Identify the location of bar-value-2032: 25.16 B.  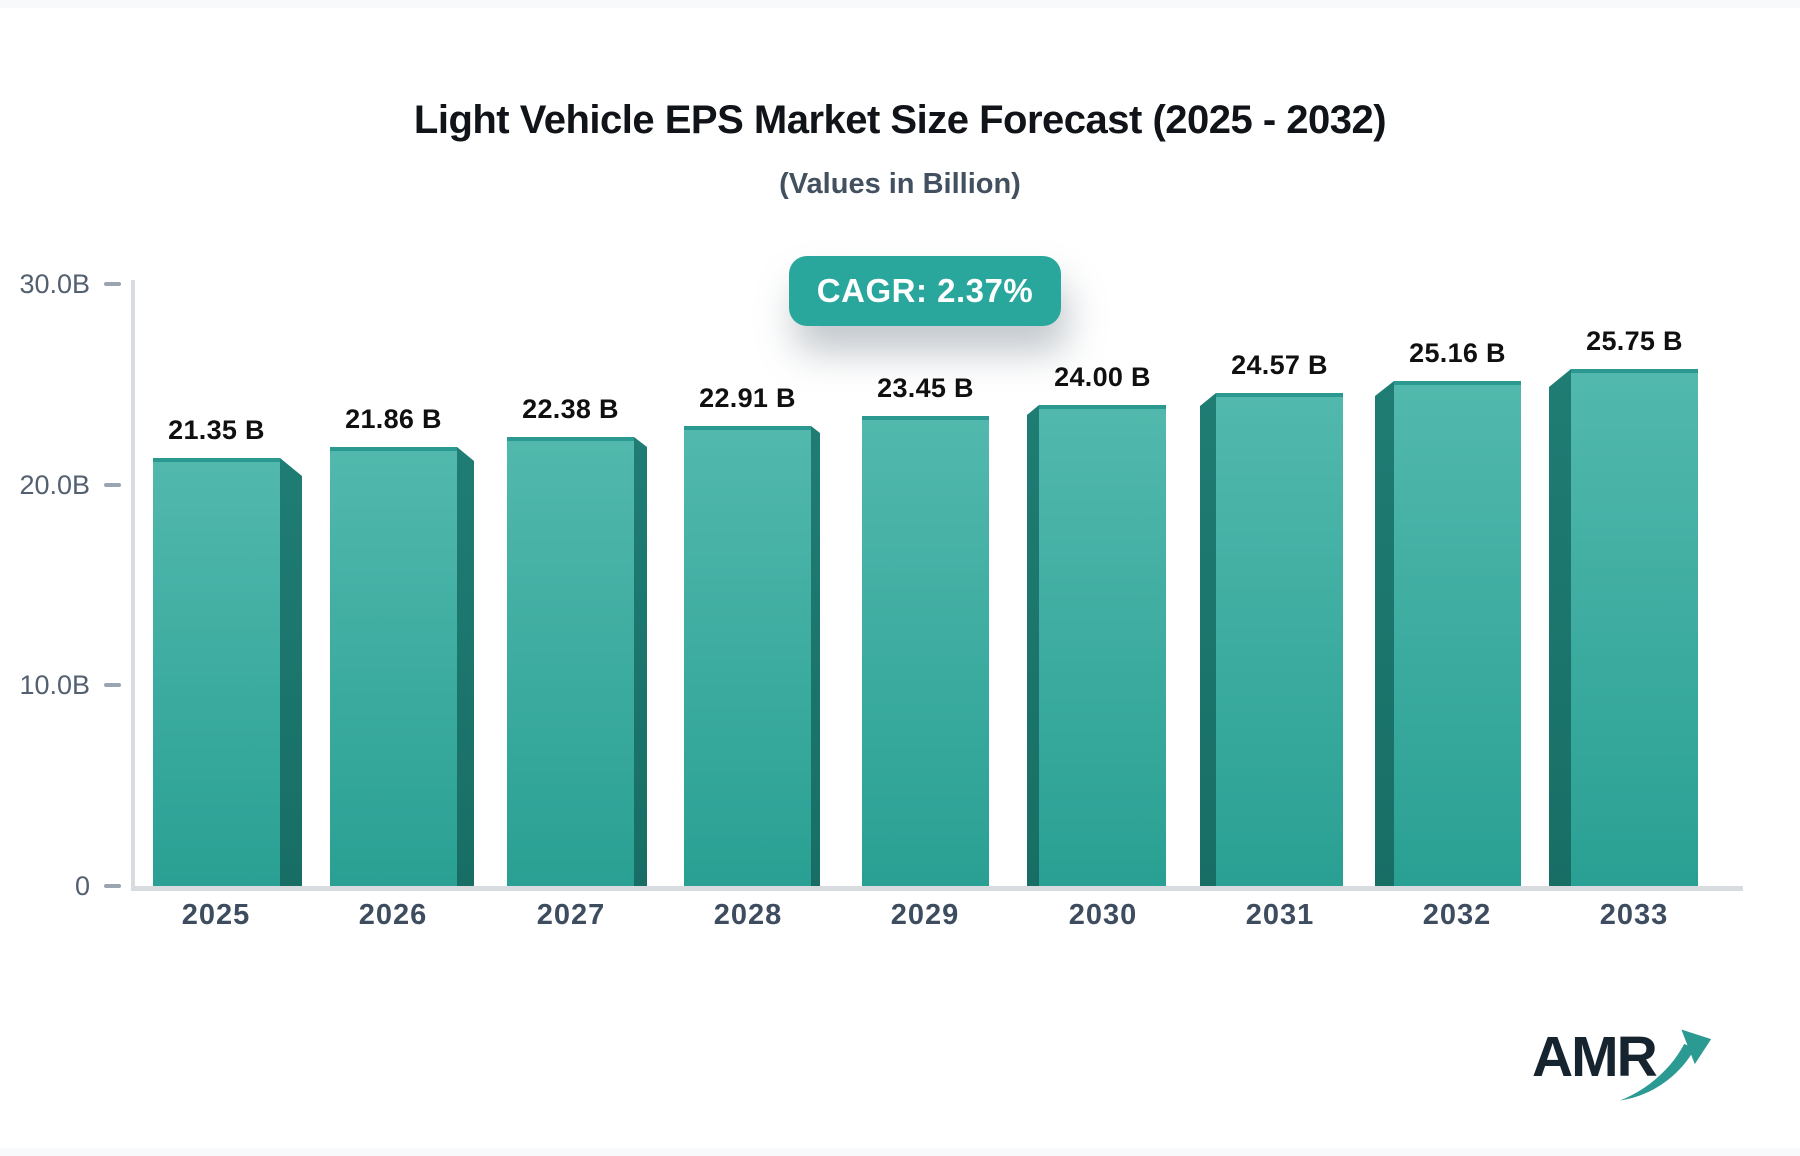
(1457, 353).